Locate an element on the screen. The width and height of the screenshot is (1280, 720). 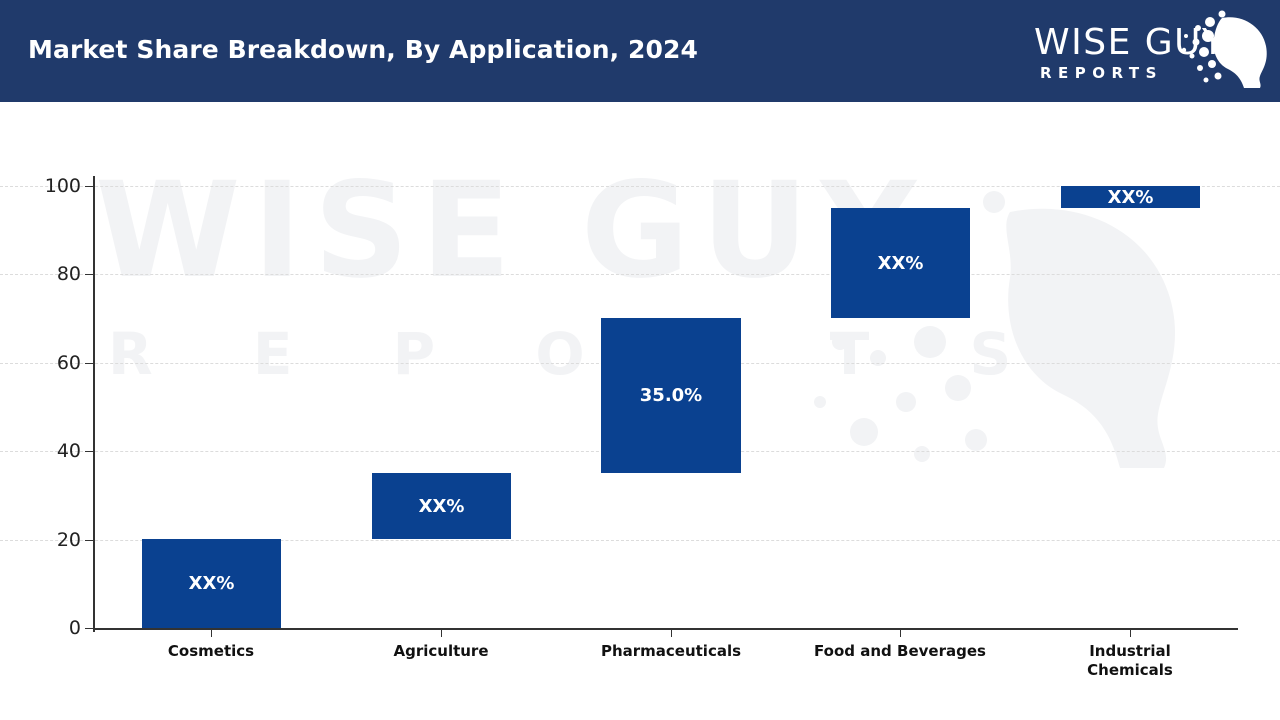
bar-label-cosmetics: XX% is located at coordinates (211, 583).